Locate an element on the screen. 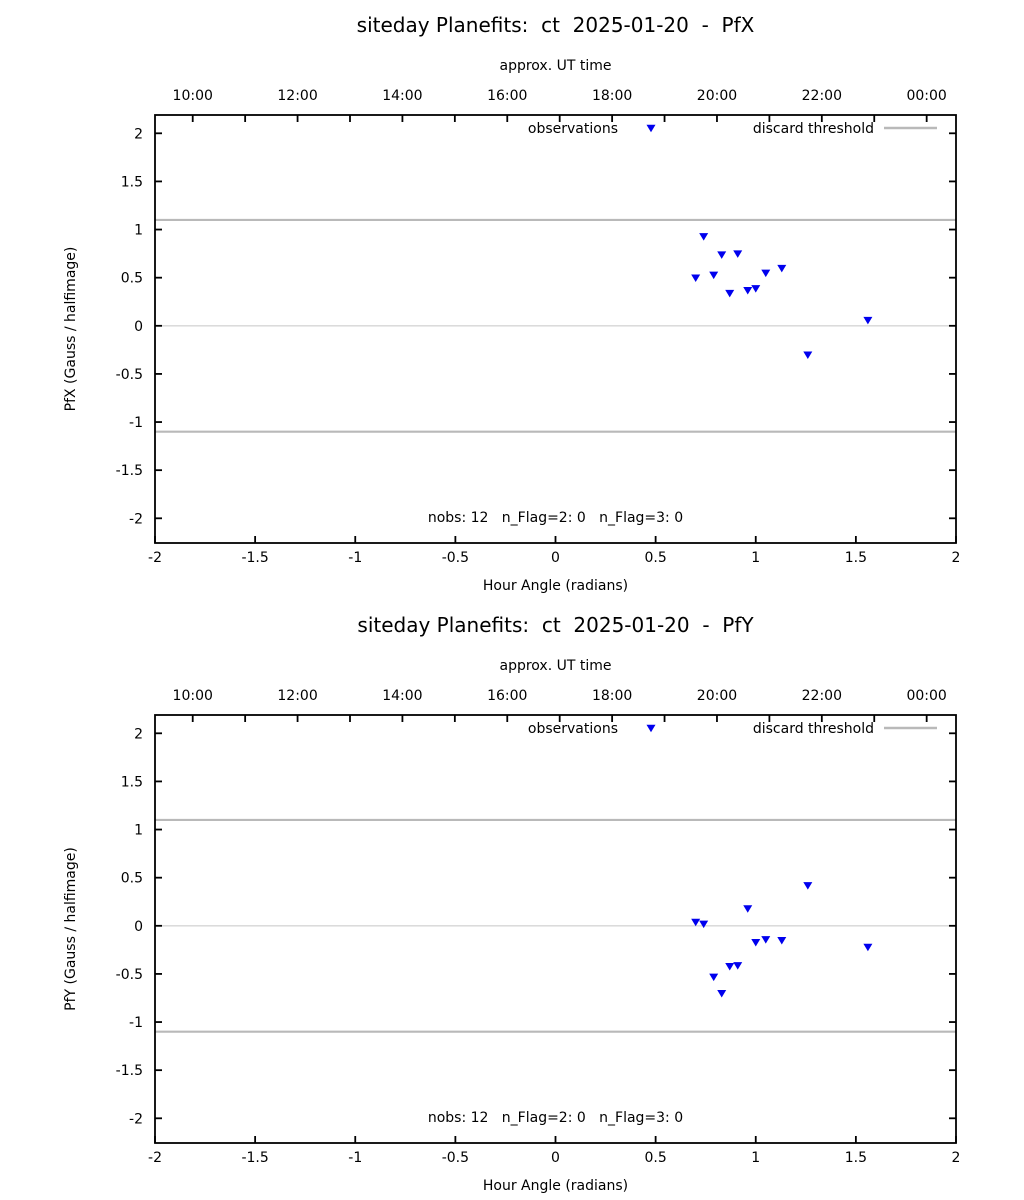  chart-title: siteday Planefits: ct 2025-01-20 - PfY is located at coordinates (555, 625).